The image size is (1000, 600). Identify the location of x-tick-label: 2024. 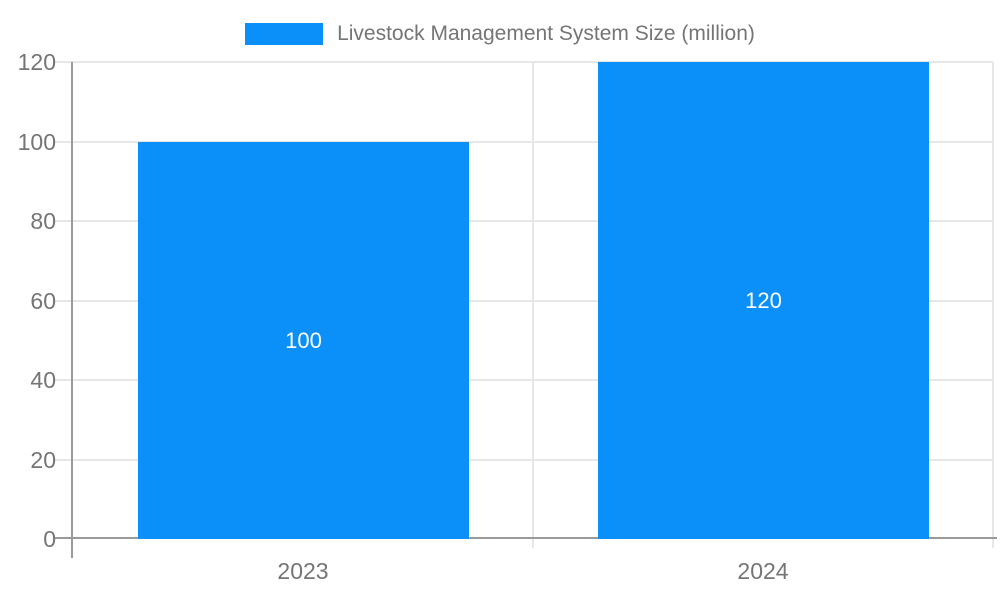
(763, 571).